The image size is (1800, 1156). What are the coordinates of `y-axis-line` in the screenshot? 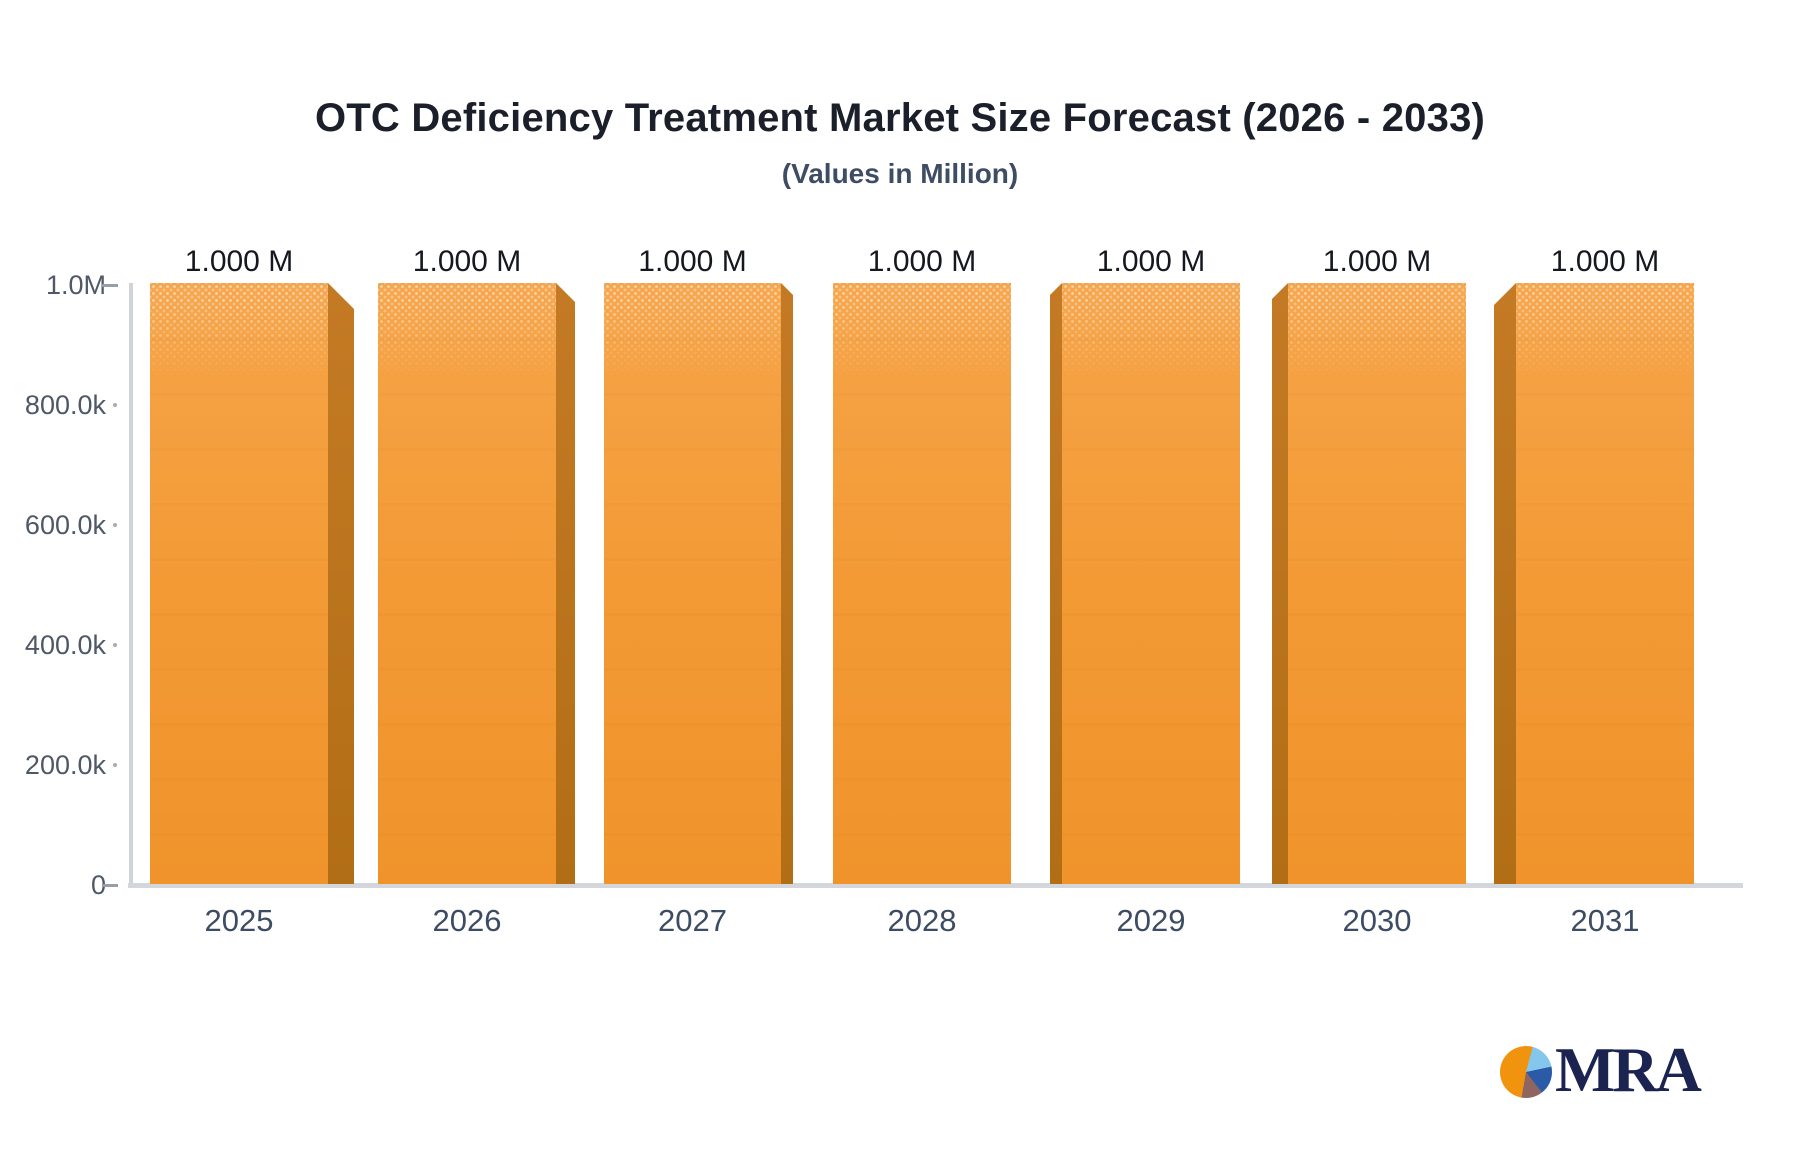 It's located at (131, 584).